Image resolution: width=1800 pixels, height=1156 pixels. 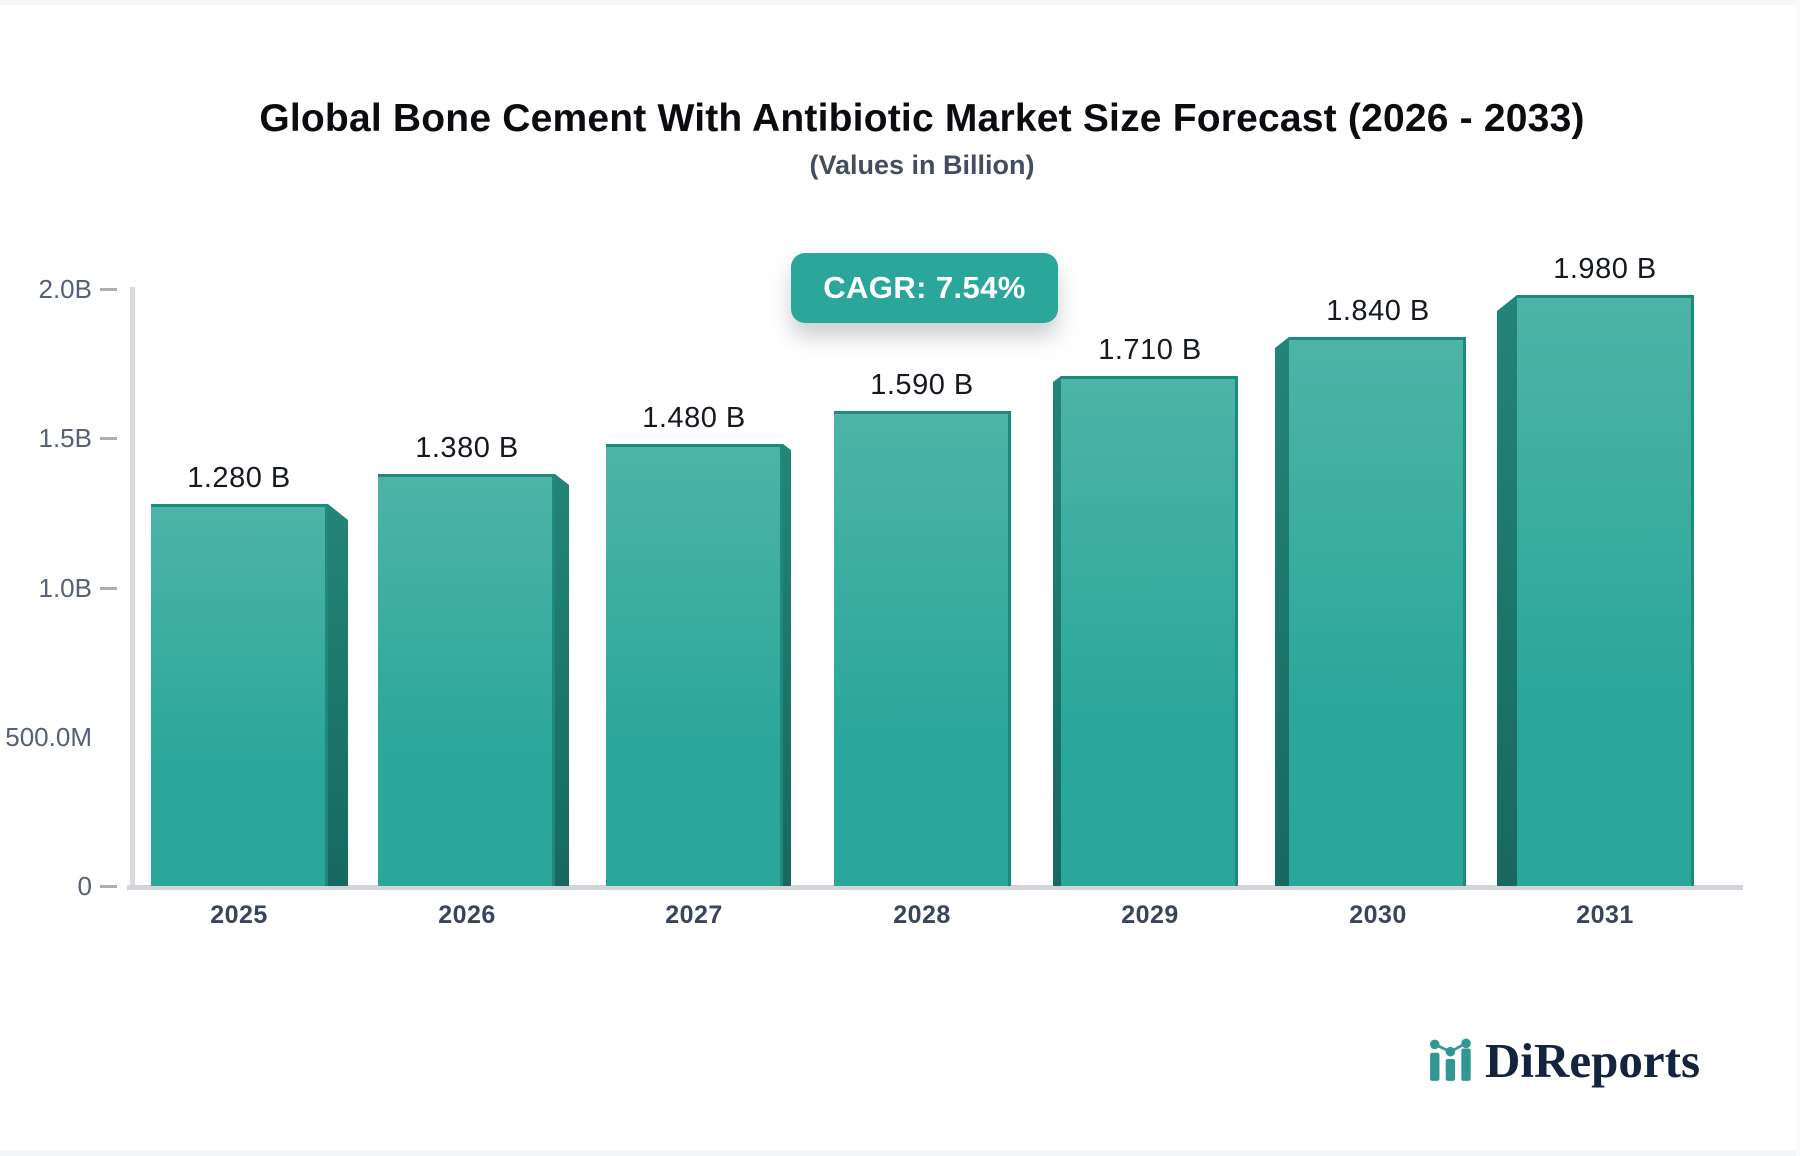 I want to click on page-right-edge, so click(x=1798, y=578).